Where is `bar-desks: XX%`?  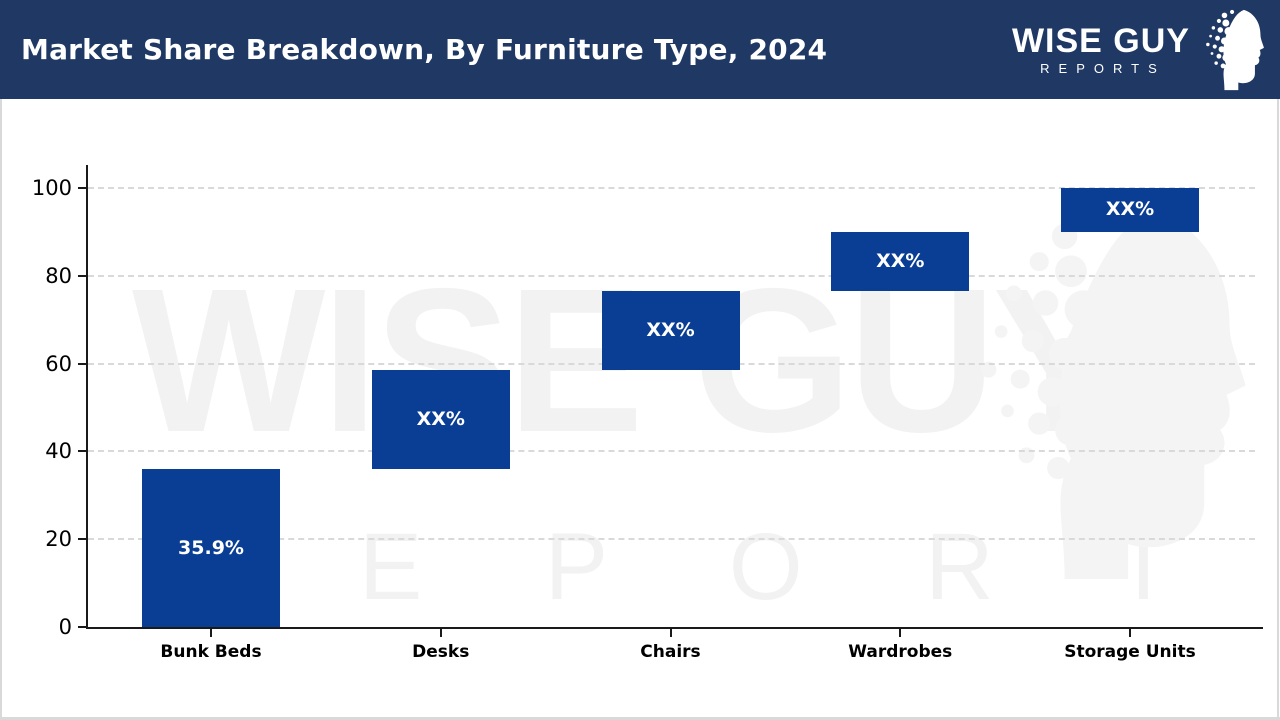
bar-desks: XX% is located at coordinates (440, 420).